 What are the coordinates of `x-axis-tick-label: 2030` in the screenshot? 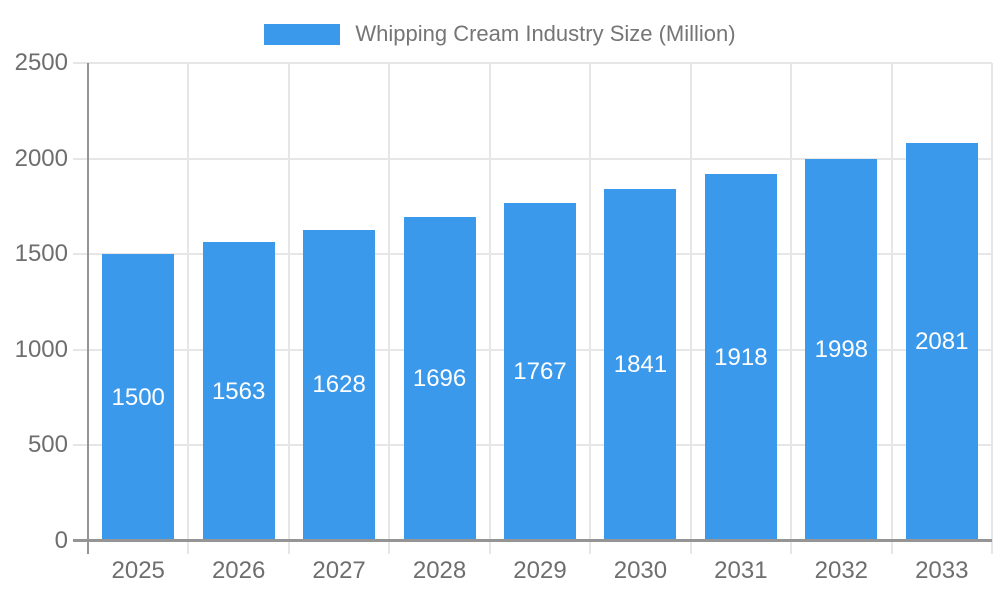 It's located at (640, 570).